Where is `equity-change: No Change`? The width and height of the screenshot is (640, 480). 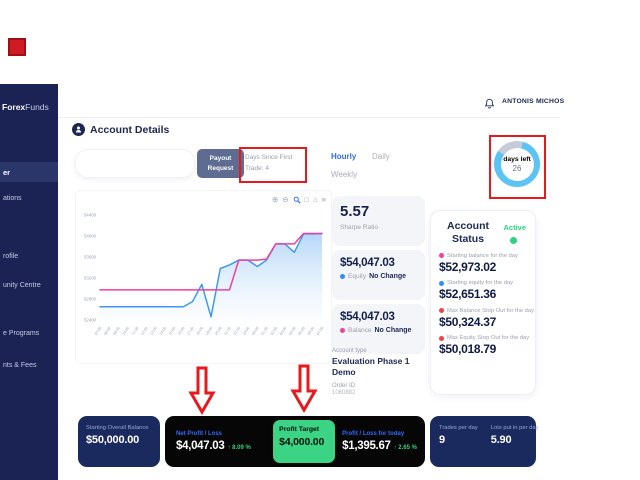 equity-change: No Change is located at coordinates (388, 276).